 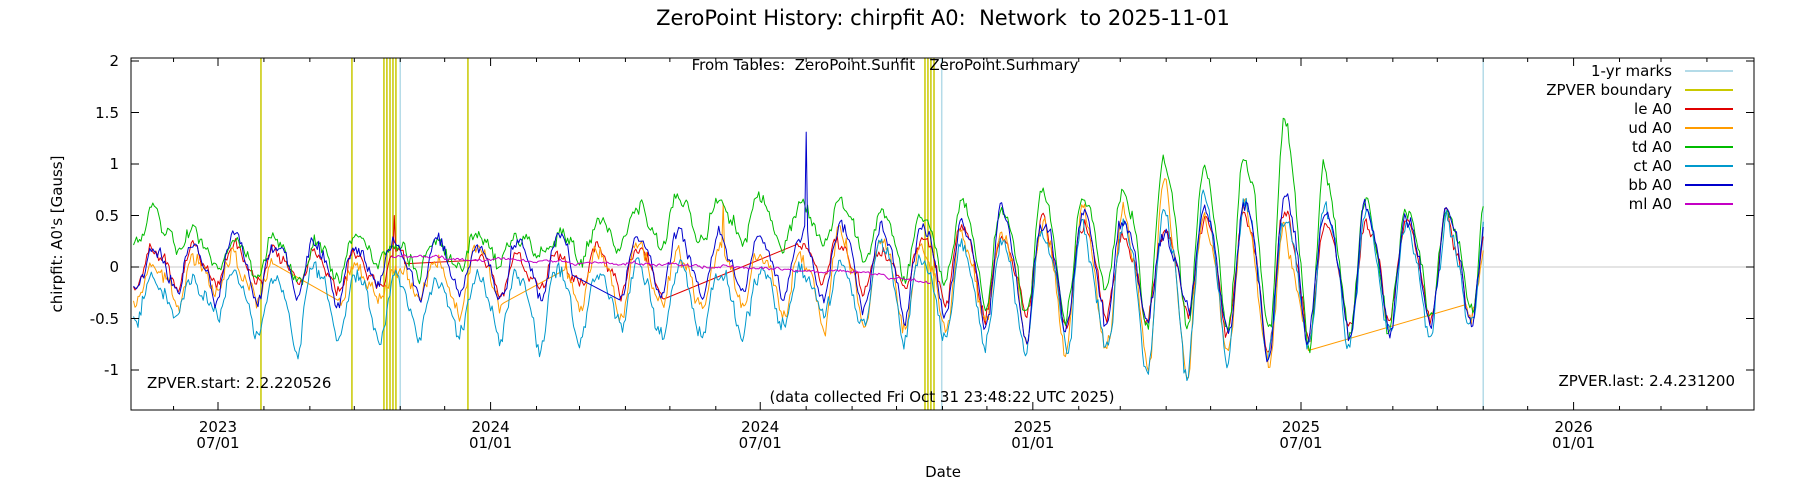 What do you see at coordinates (114, 164) in the screenshot?
I see `y-tick-label: 1` at bounding box center [114, 164].